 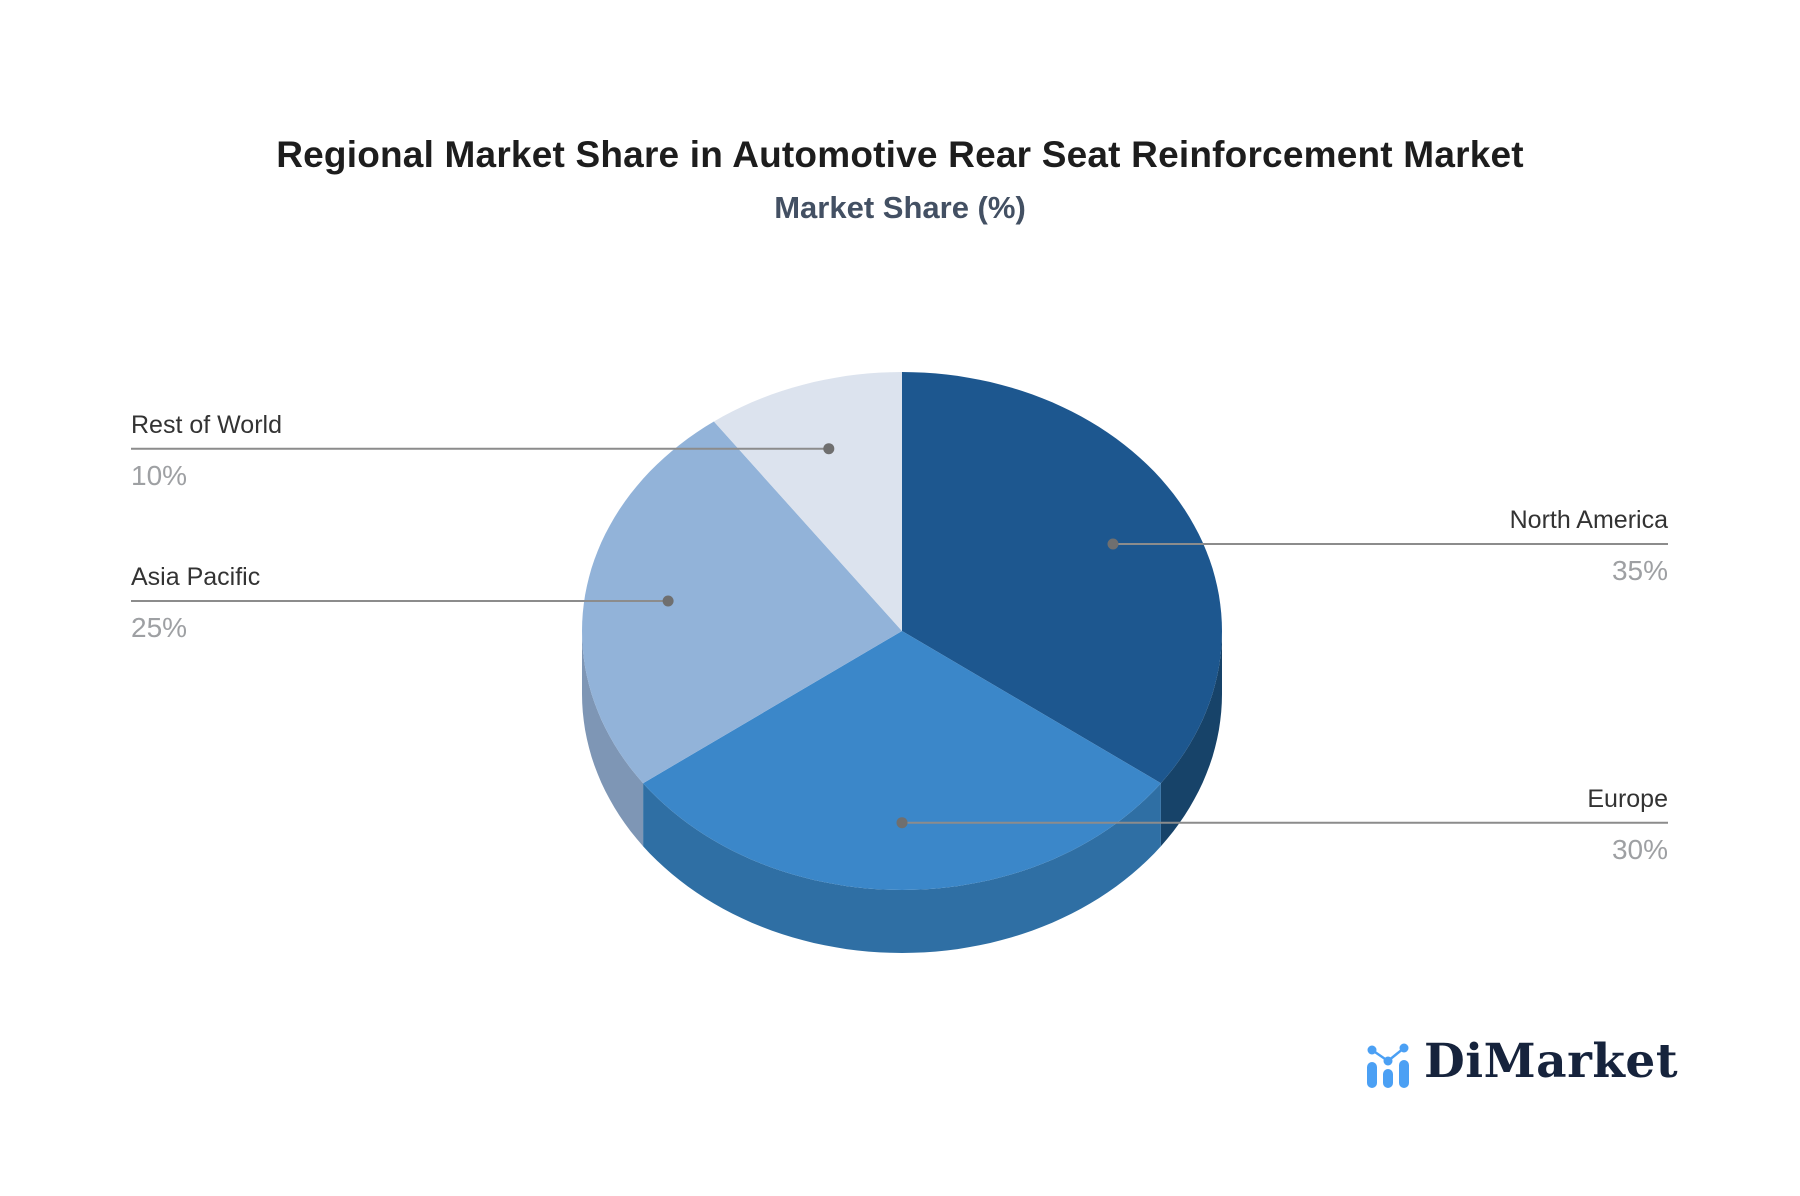 I want to click on slice-label-name: Asia Pacific, so click(x=196, y=577).